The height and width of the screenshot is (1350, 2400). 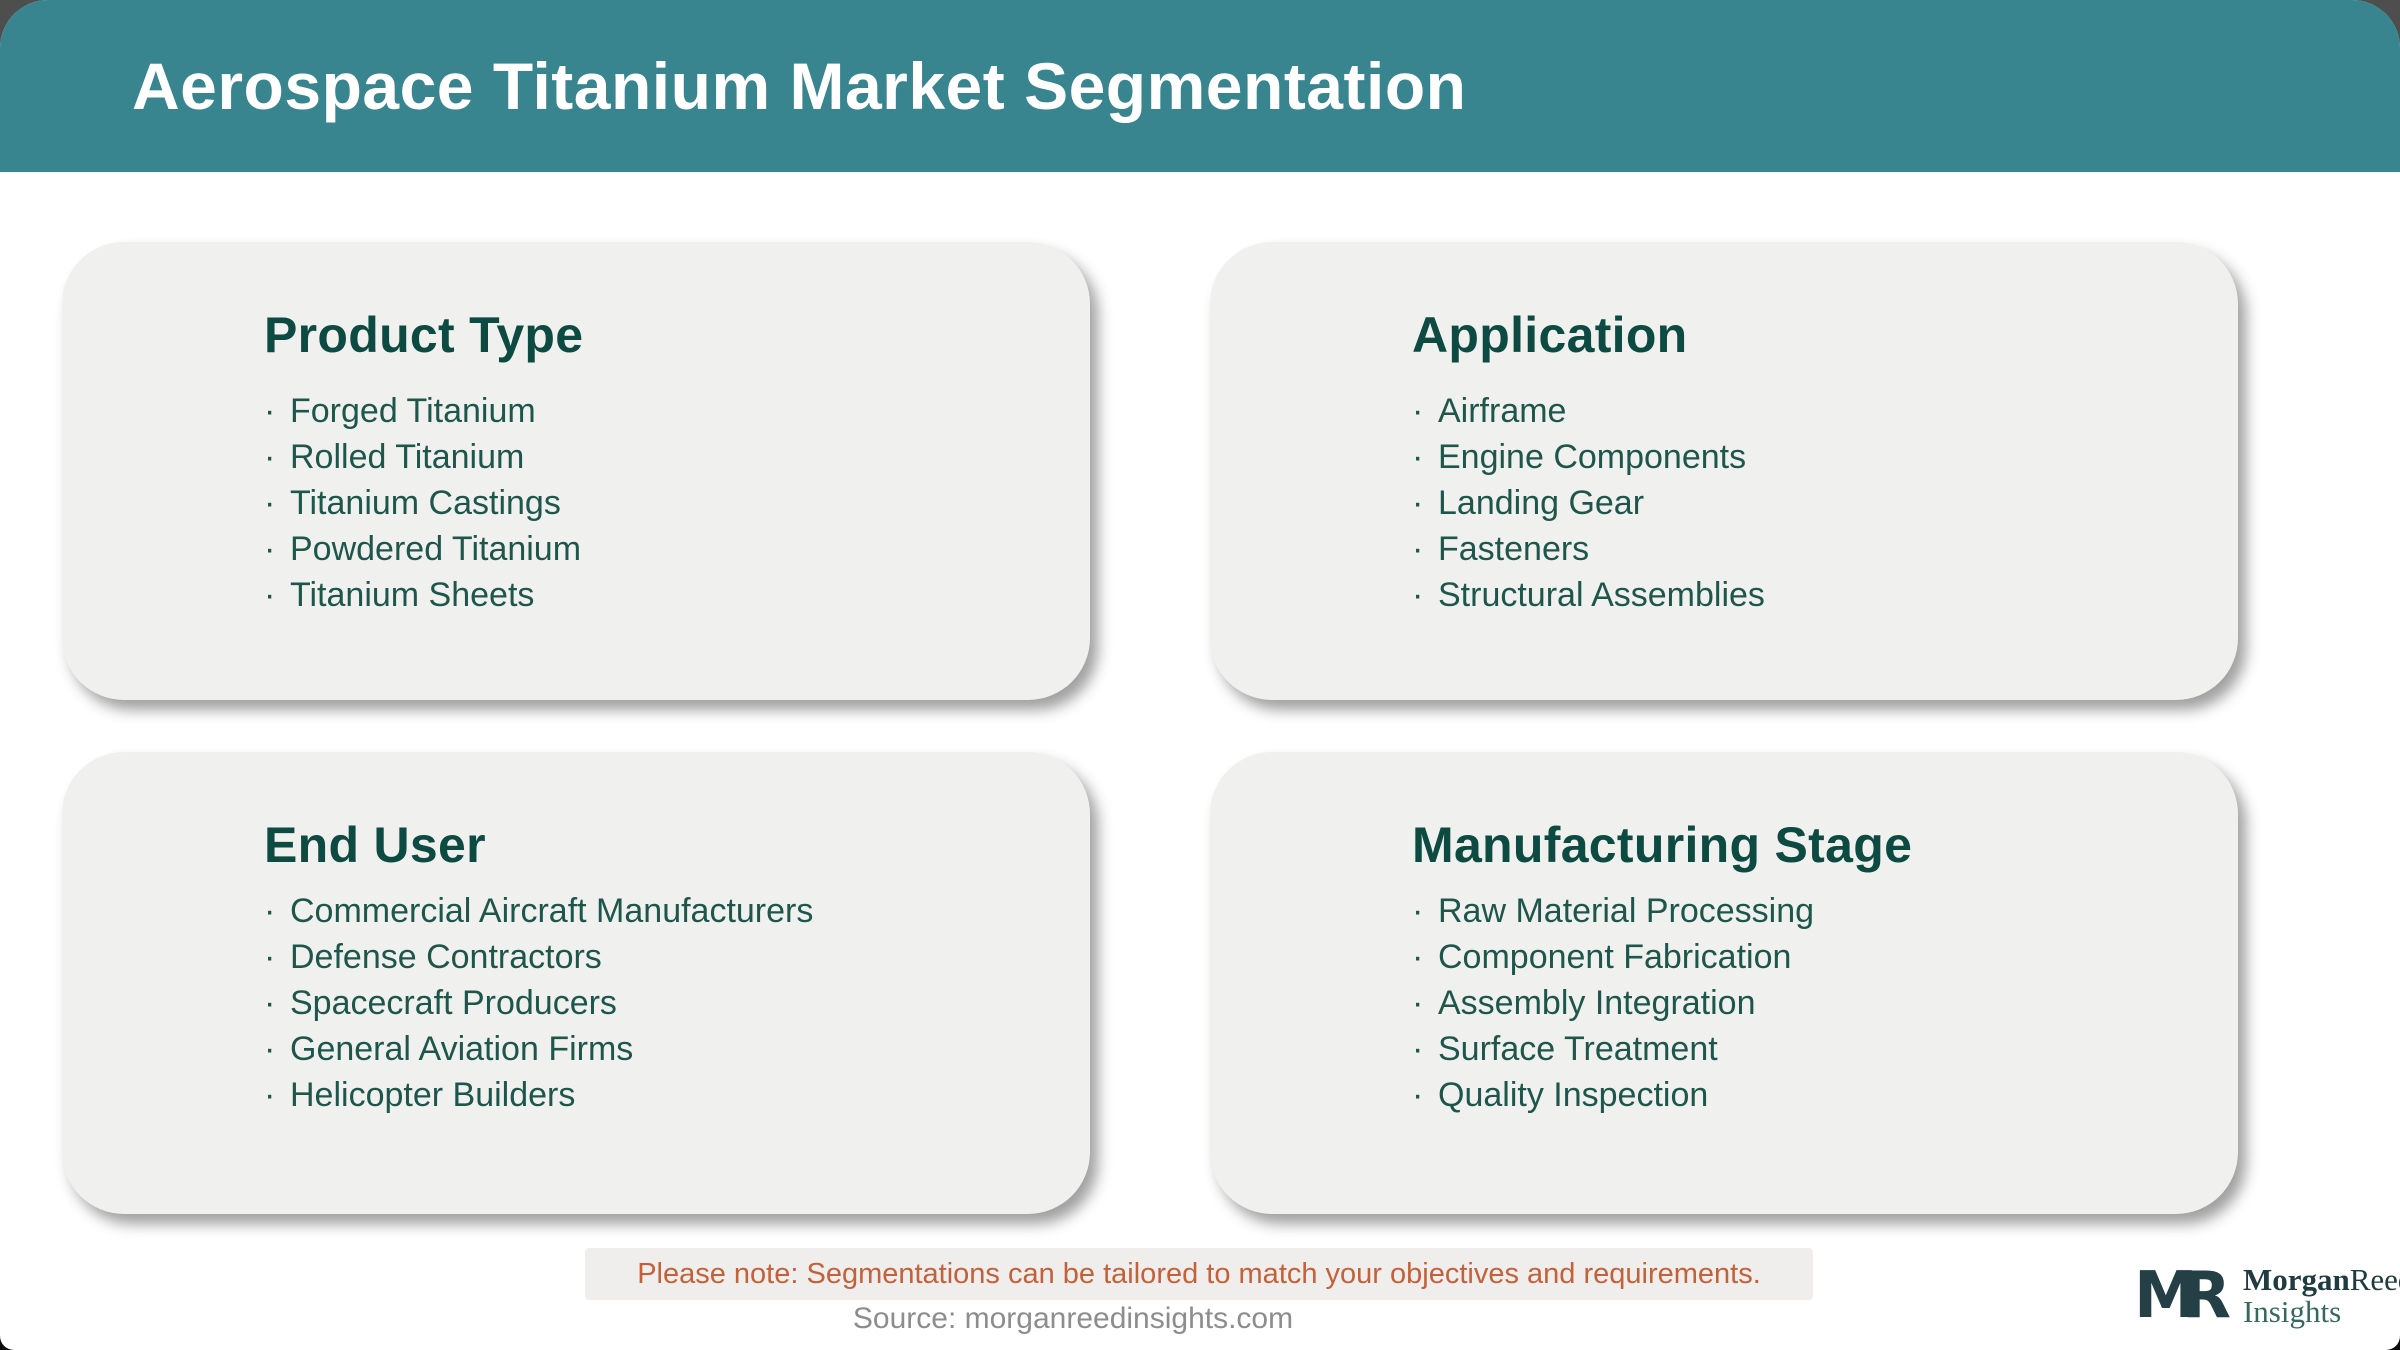 What do you see at coordinates (1800, 1095) in the screenshot?
I see `list-item: · Quality Inspection` at bounding box center [1800, 1095].